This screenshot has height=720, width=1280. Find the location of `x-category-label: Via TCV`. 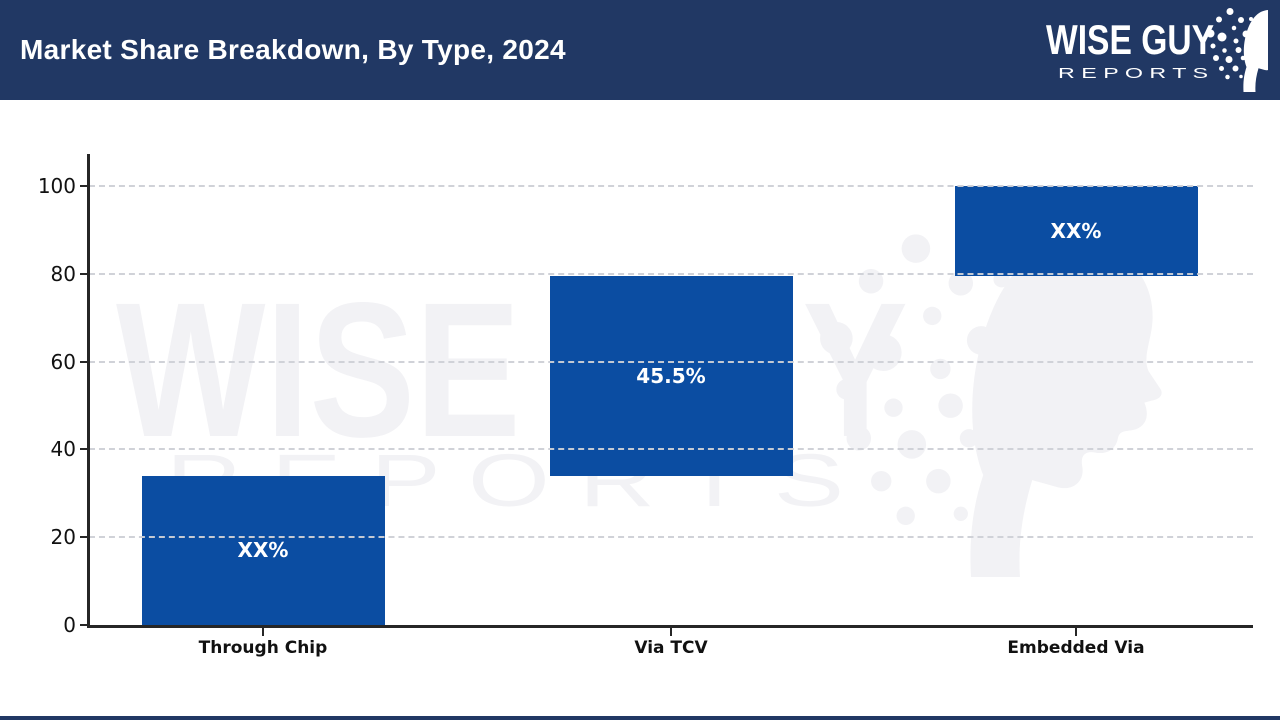

x-category-label: Via TCV is located at coordinates (671, 648).